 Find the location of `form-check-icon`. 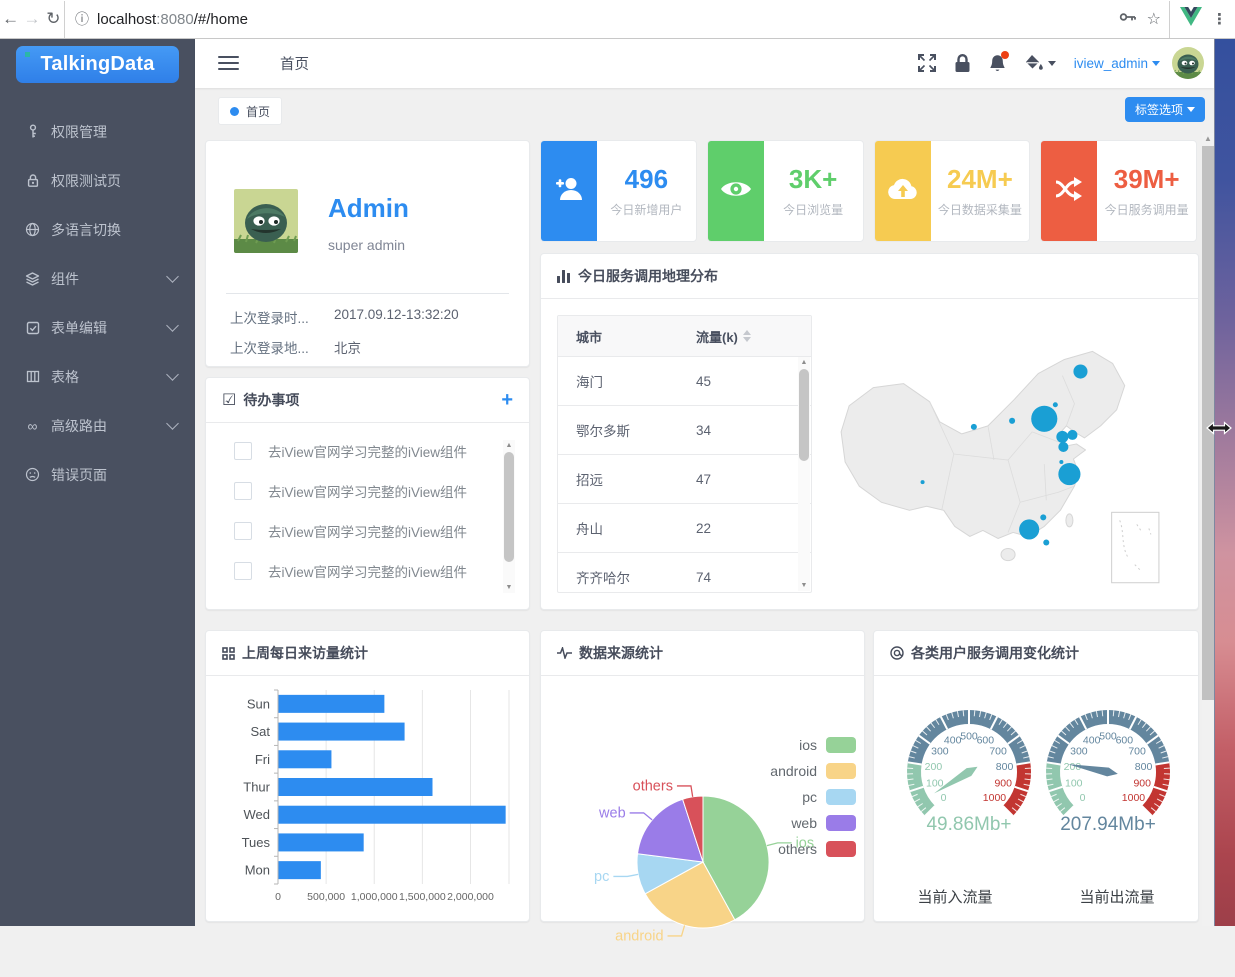

form-check-icon is located at coordinates (32, 327).